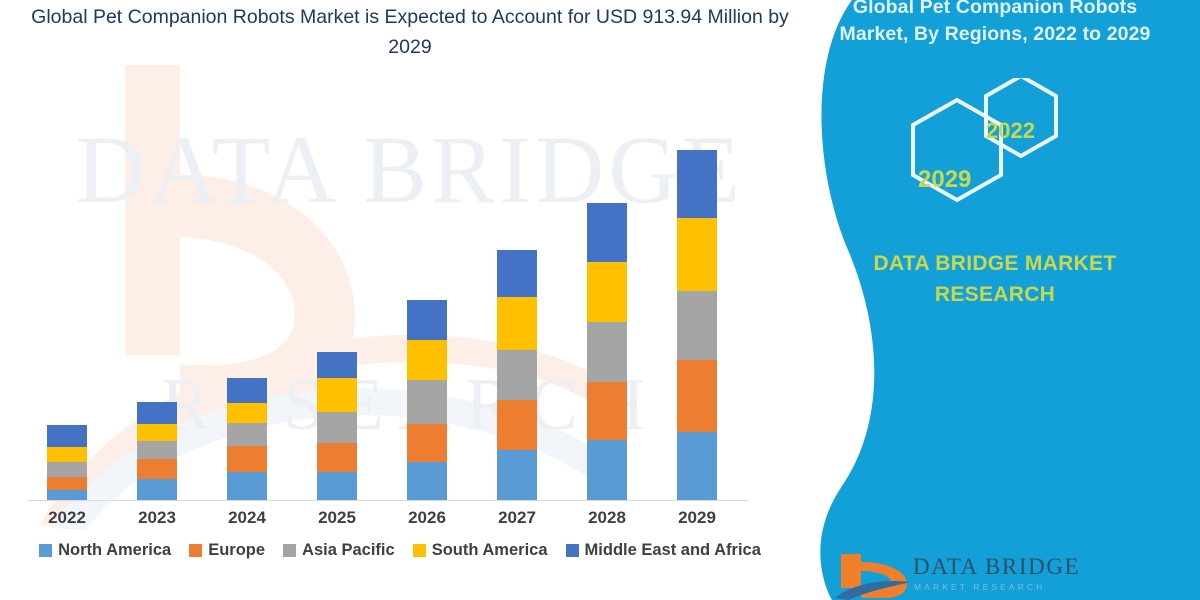 The image size is (1200, 600). I want to click on bar-segment-south-america-2023, so click(157, 432).